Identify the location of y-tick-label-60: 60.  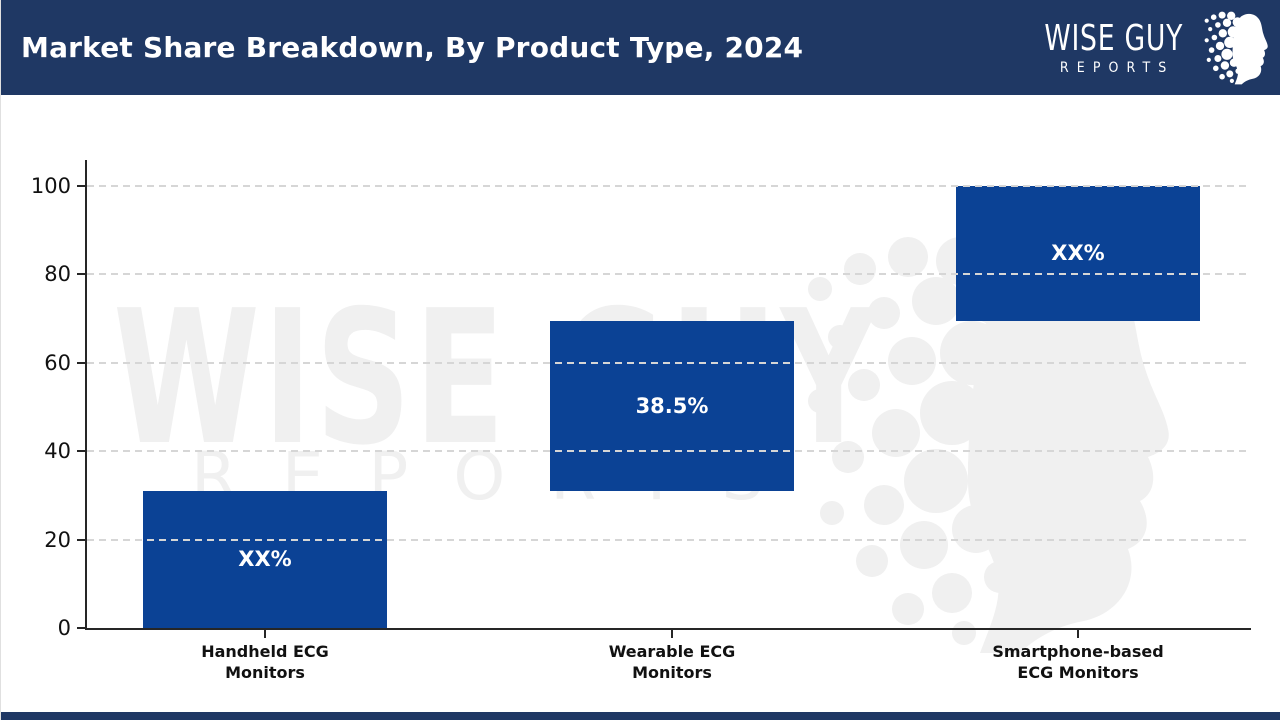
(57, 362).